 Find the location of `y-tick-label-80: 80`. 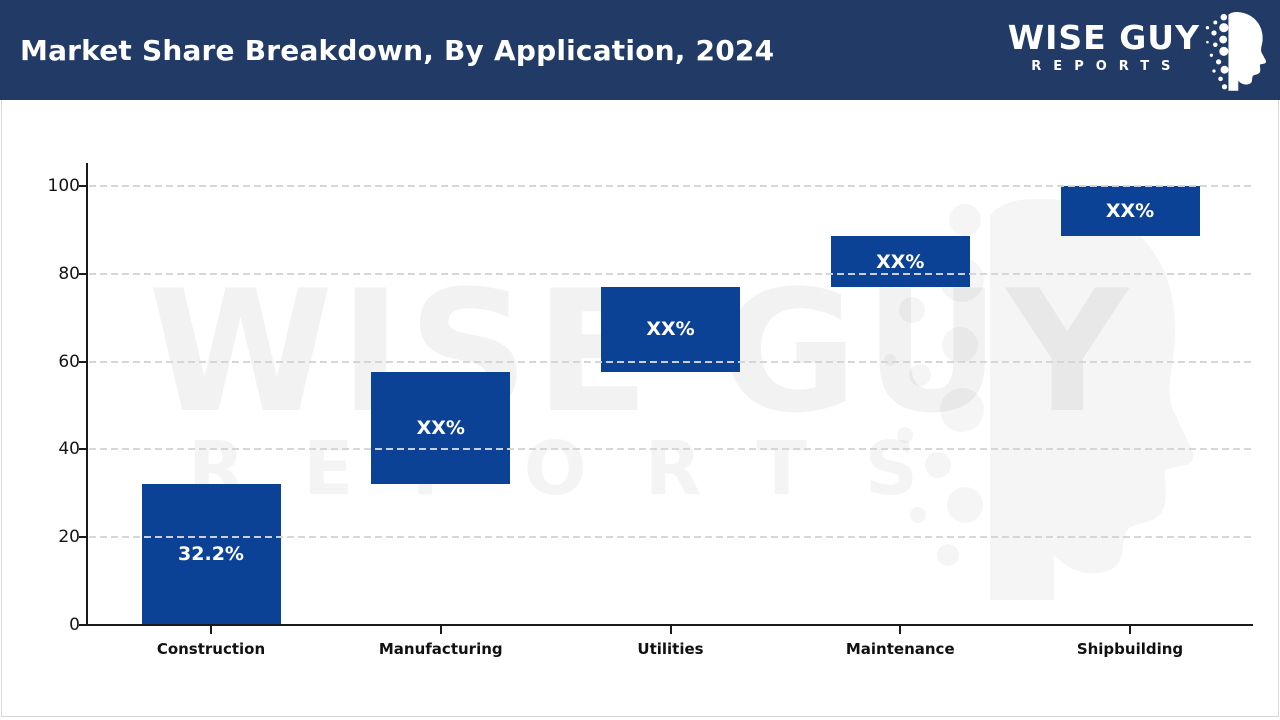

y-tick-label-80: 80 is located at coordinates (69, 273).